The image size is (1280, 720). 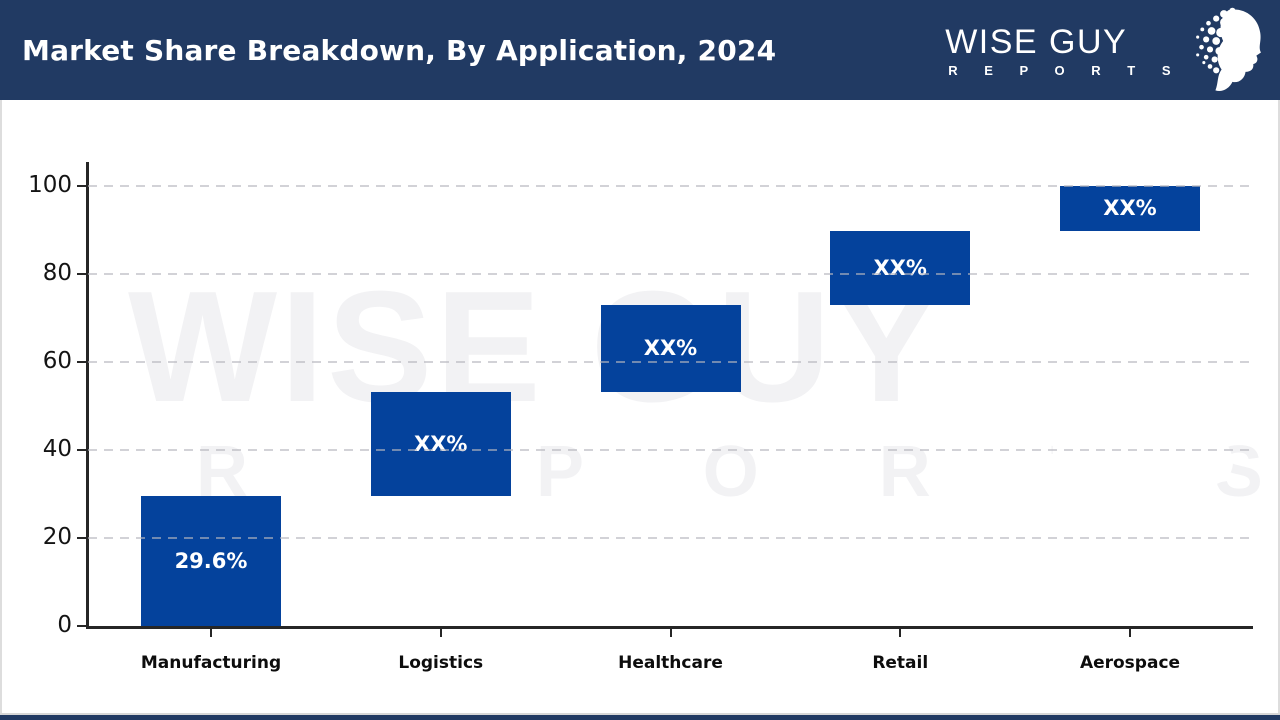 What do you see at coordinates (50, 185) in the screenshot?
I see `y-tick-label: 100` at bounding box center [50, 185].